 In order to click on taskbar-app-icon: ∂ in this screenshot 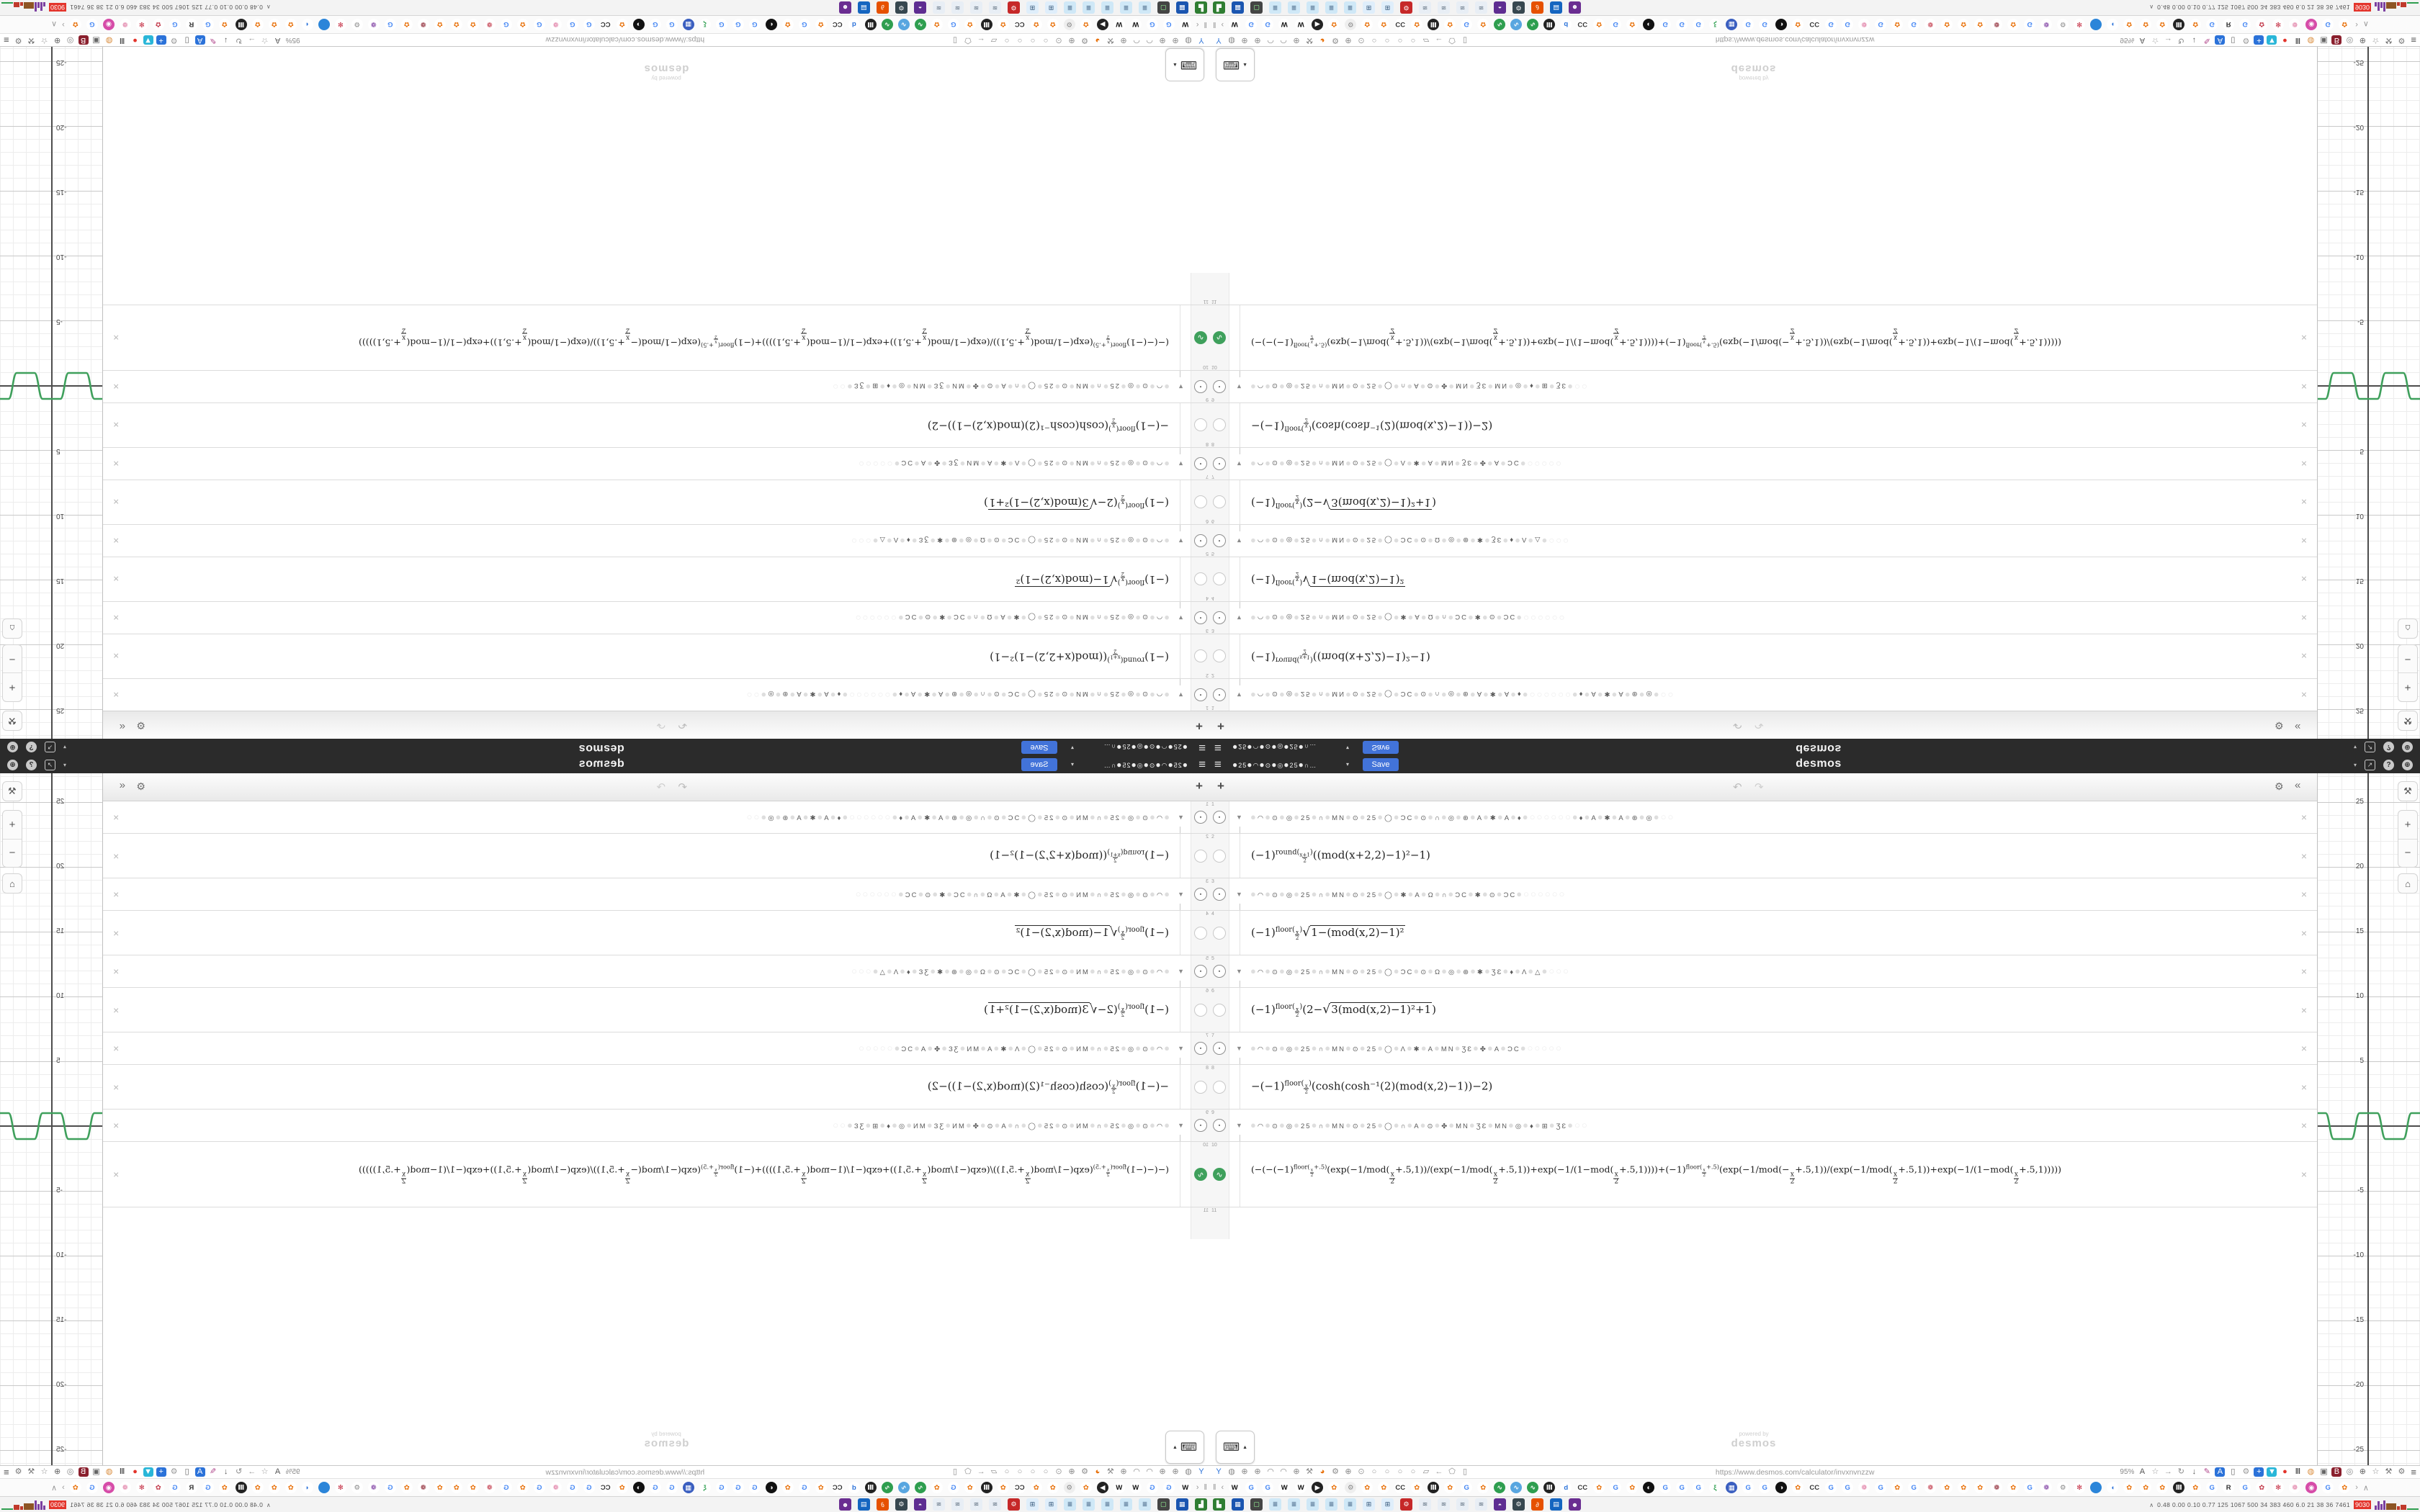, I will do `click(883, 7)`.